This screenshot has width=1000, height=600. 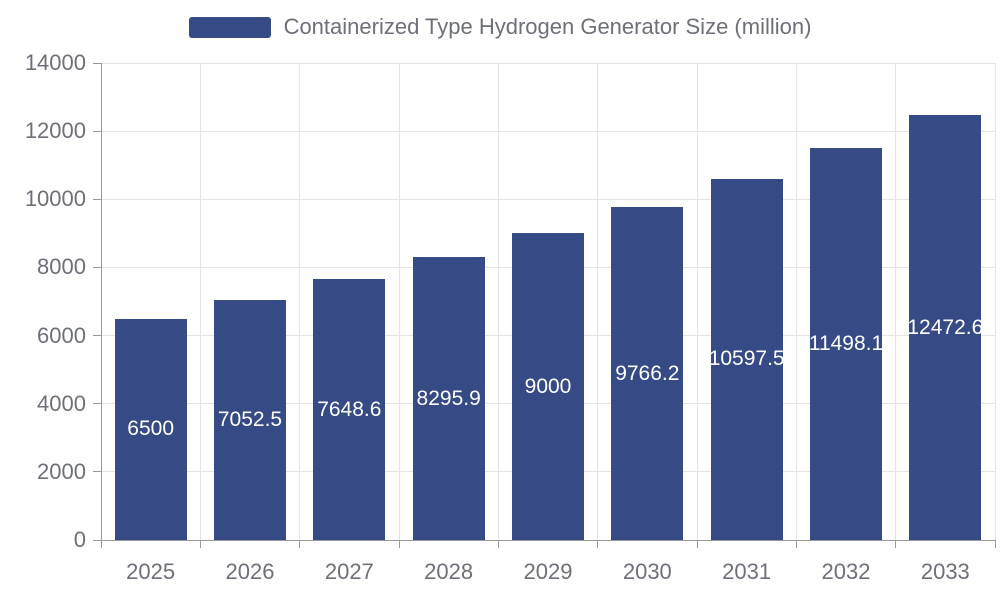 What do you see at coordinates (61, 471) in the screenshot?
I see `y-axis-label: 2000` at bounding box center [61, 471].